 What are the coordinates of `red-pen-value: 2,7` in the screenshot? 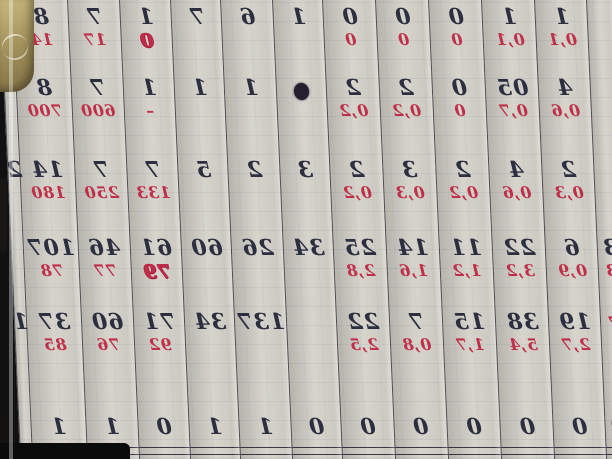 It's located at (575, 344).